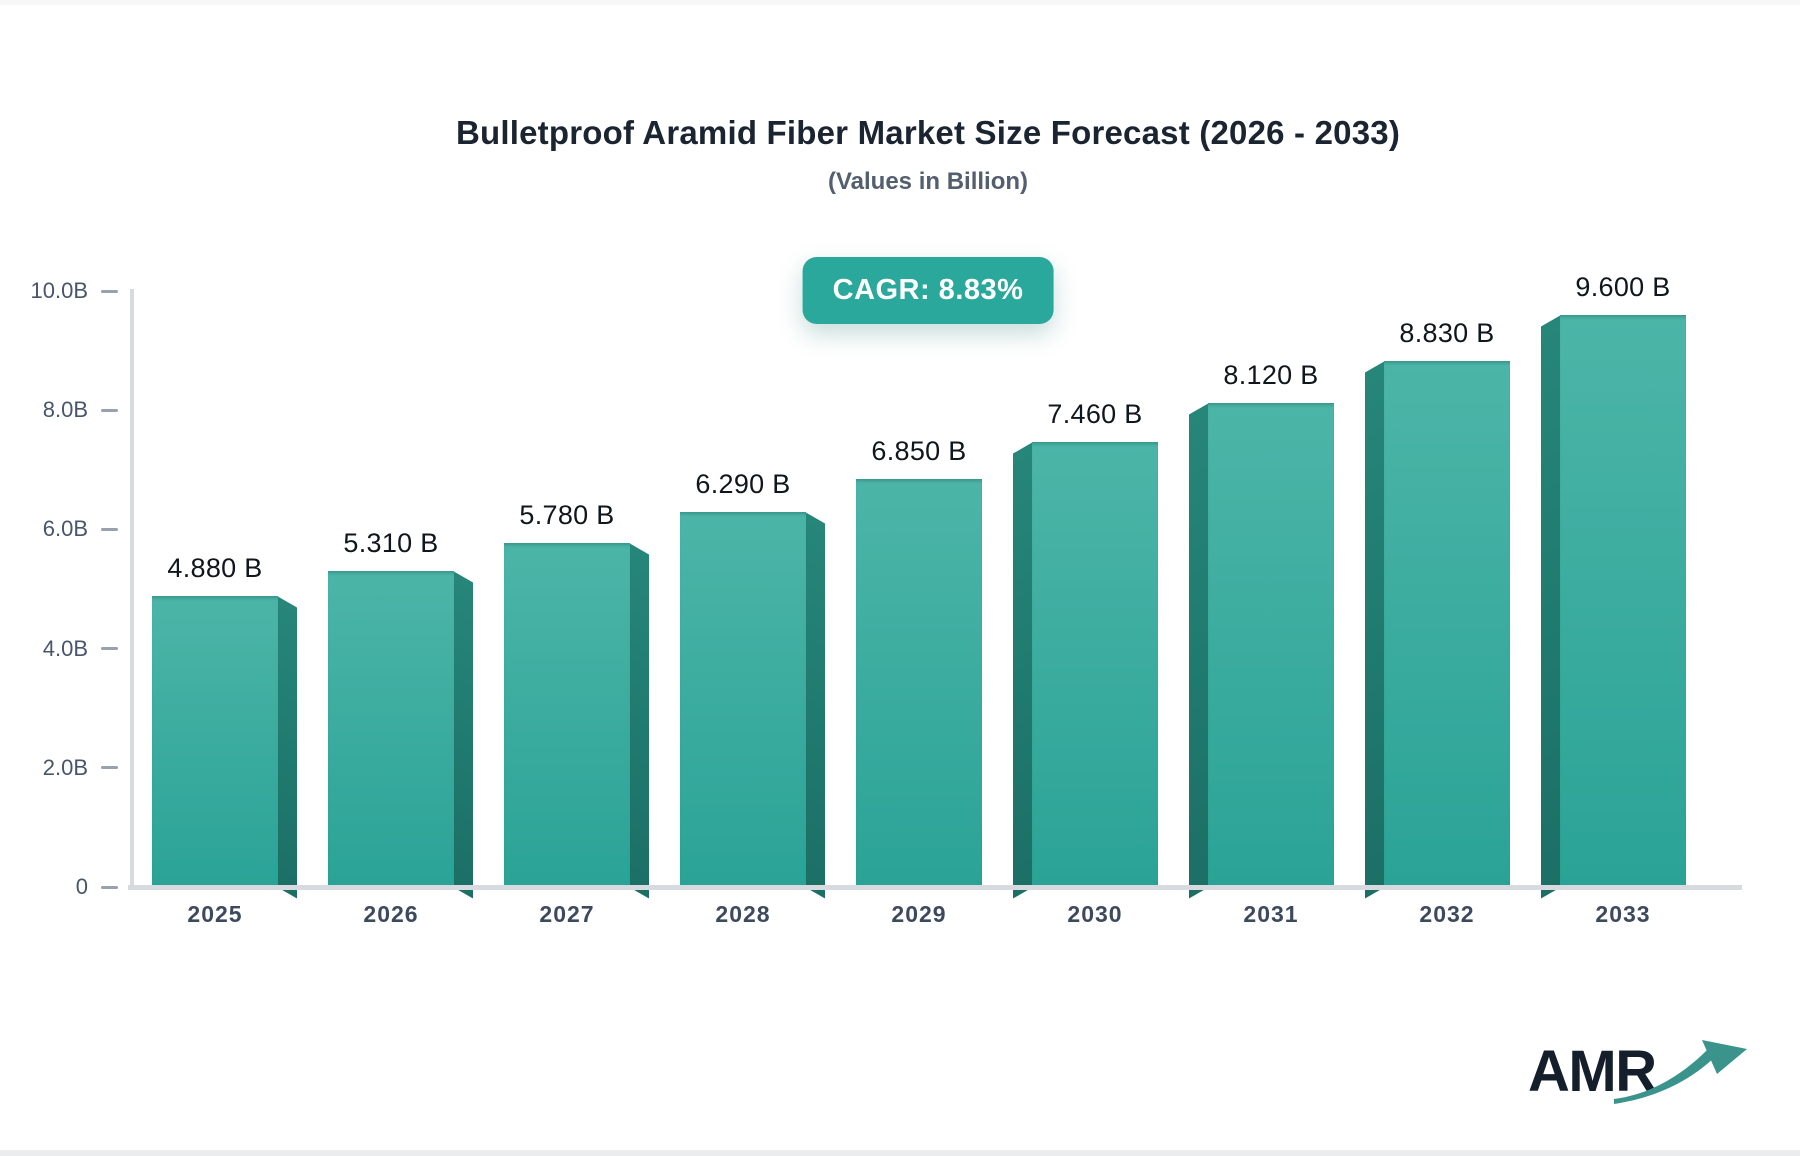 This screenshot has height=1156, width=1800. What do you see at coordinates (132, 589) in the screenshot?
I see `y-axis-line` at bounding box center [132, 589].